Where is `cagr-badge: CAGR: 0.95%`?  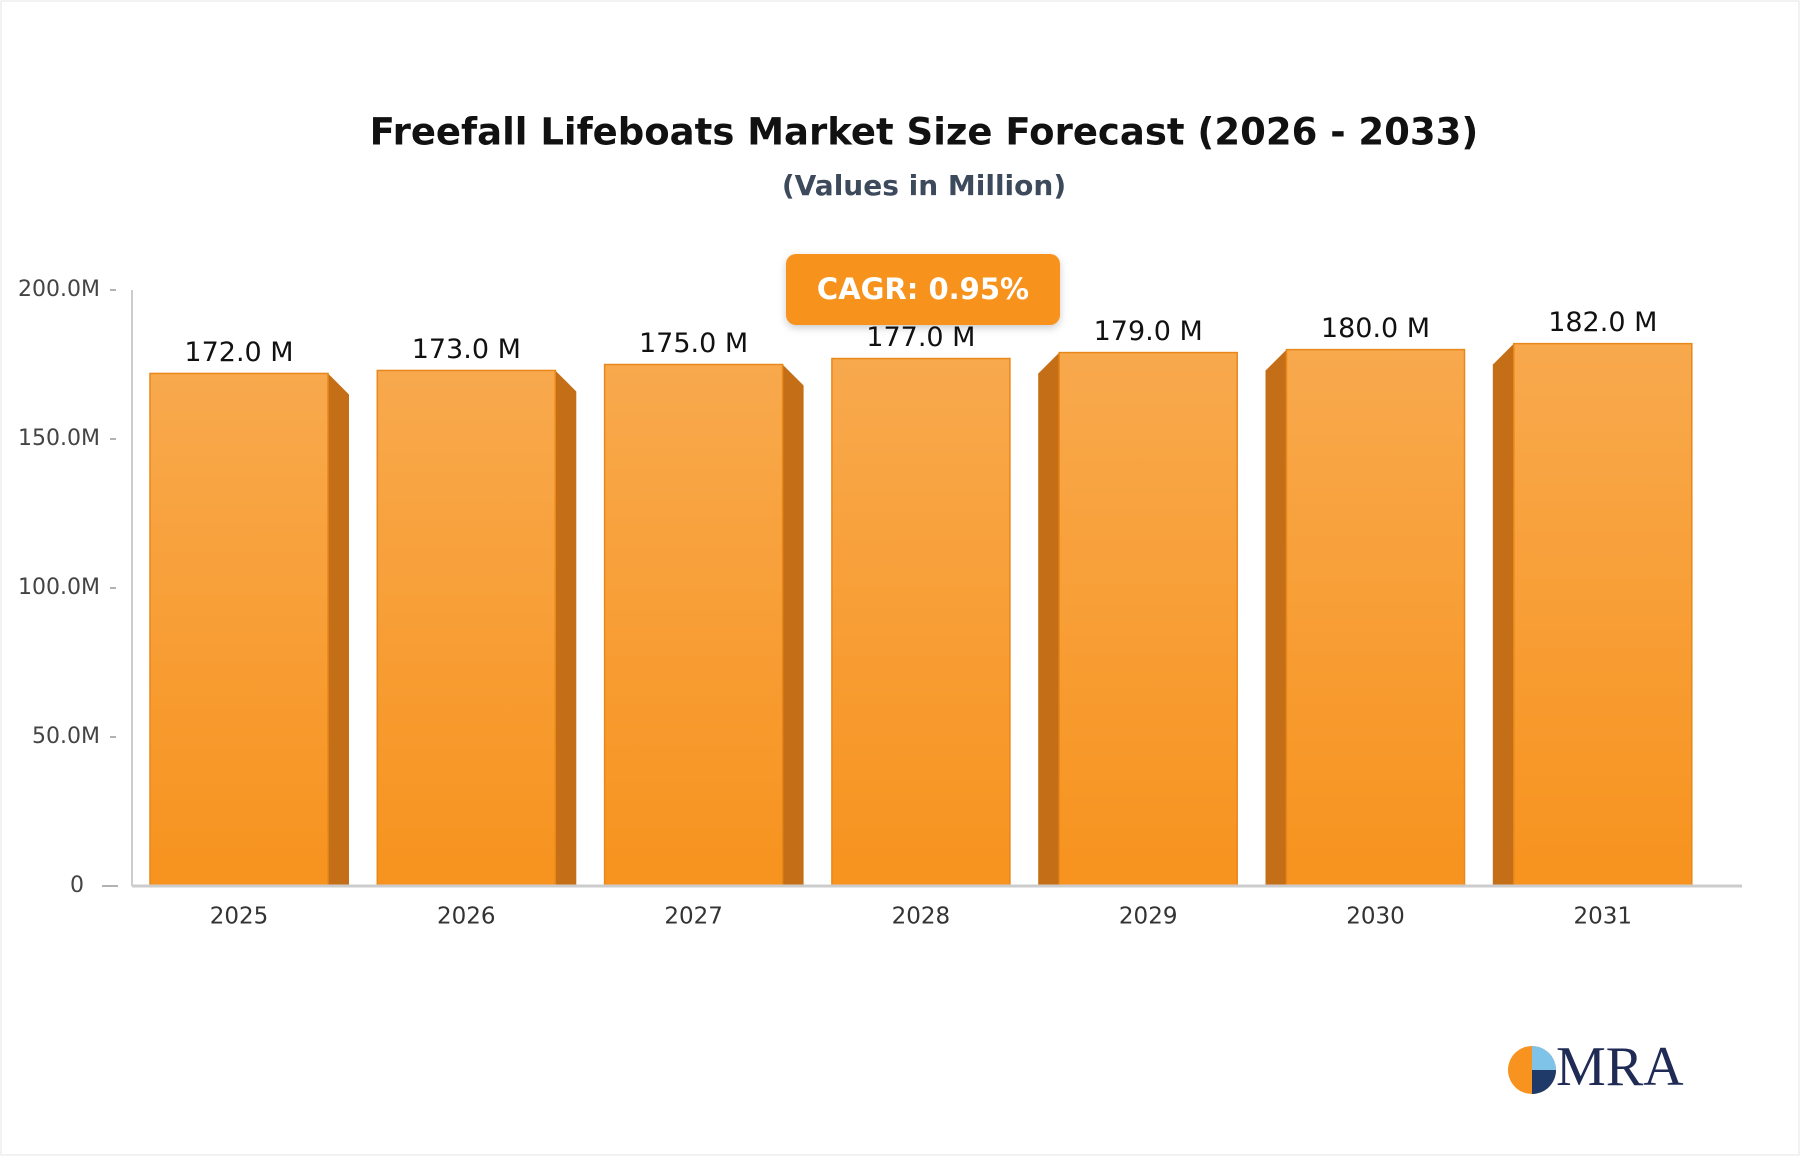 cagr-badge: CAGR: 0.95% is located at coordinates (923, 289).